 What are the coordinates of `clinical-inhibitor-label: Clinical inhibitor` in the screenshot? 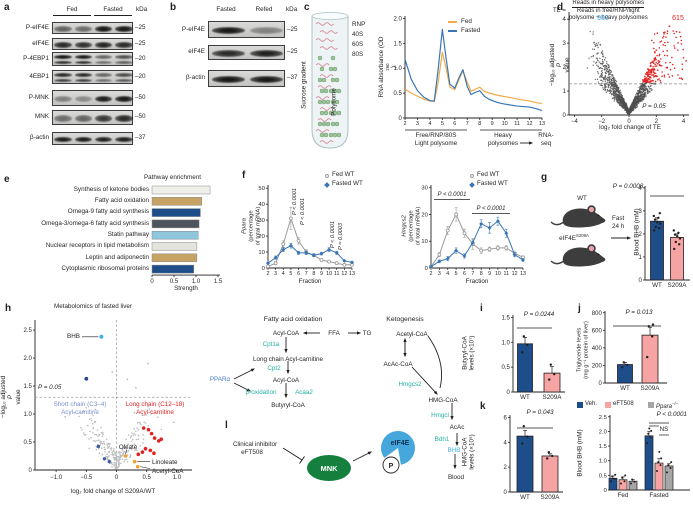 It's located at (255, 444).